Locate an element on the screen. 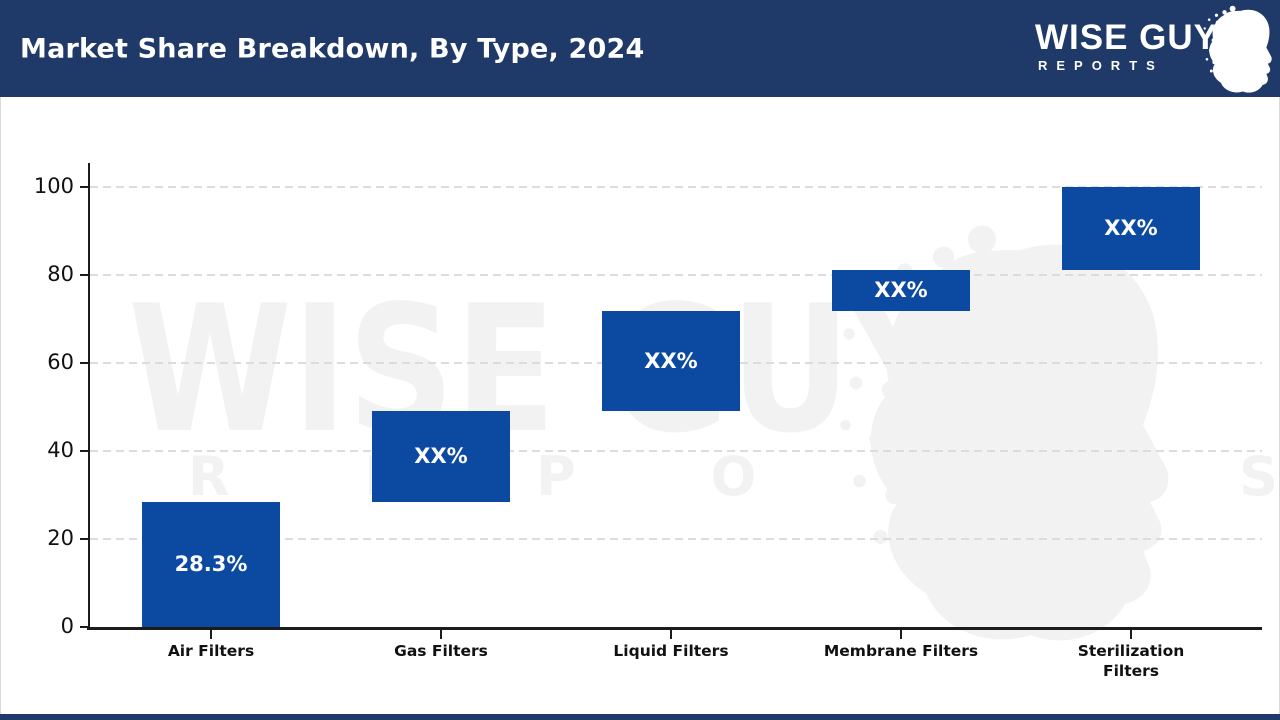 Image resolution: width=1280 pixels, height=720 pixels. x-tick-label: Sterilization Filters is located at coordinates (1131, 661).